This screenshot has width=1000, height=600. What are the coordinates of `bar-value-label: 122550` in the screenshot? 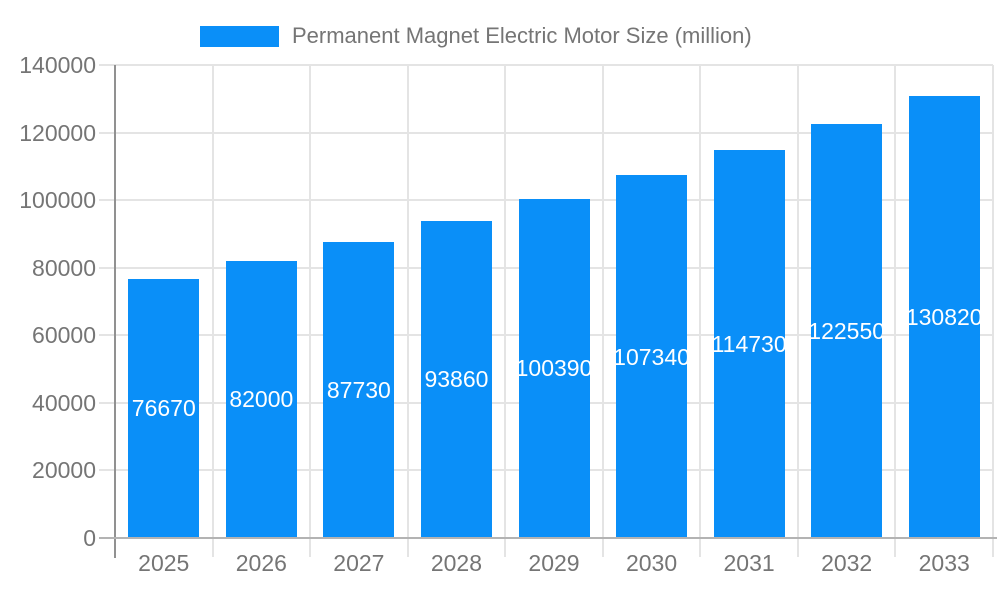 It's located at (847, 330).